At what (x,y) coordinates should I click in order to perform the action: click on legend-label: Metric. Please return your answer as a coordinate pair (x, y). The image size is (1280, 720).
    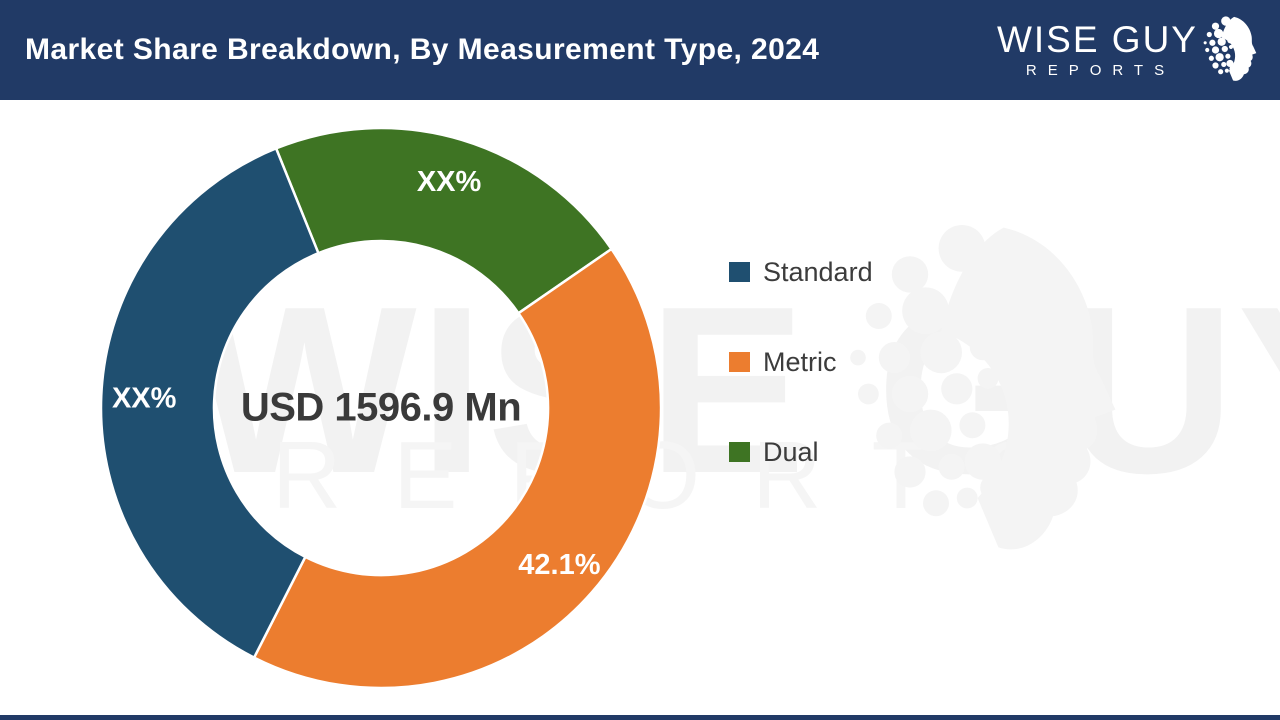
    Looking at the image, I should click on (800, 361).